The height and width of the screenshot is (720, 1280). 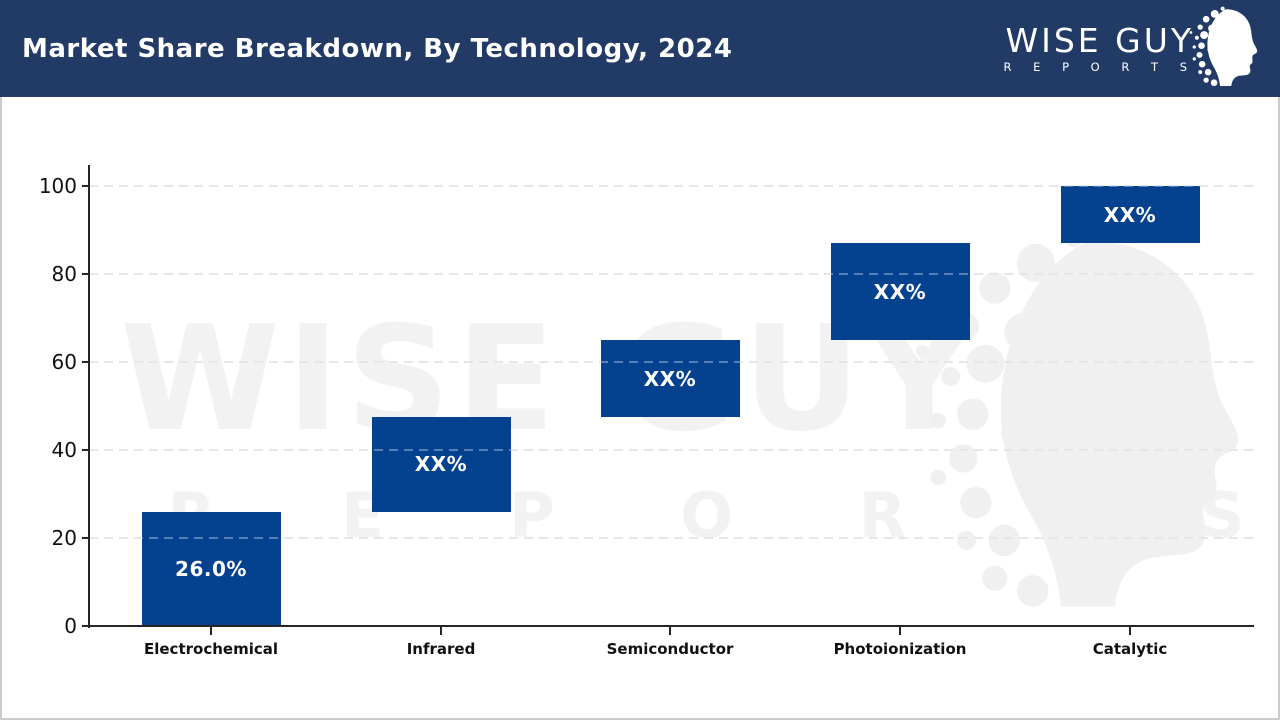 I want to click on brand-logo-text: WISE GUY R E P O R T S, so click(x=1100, y=47).